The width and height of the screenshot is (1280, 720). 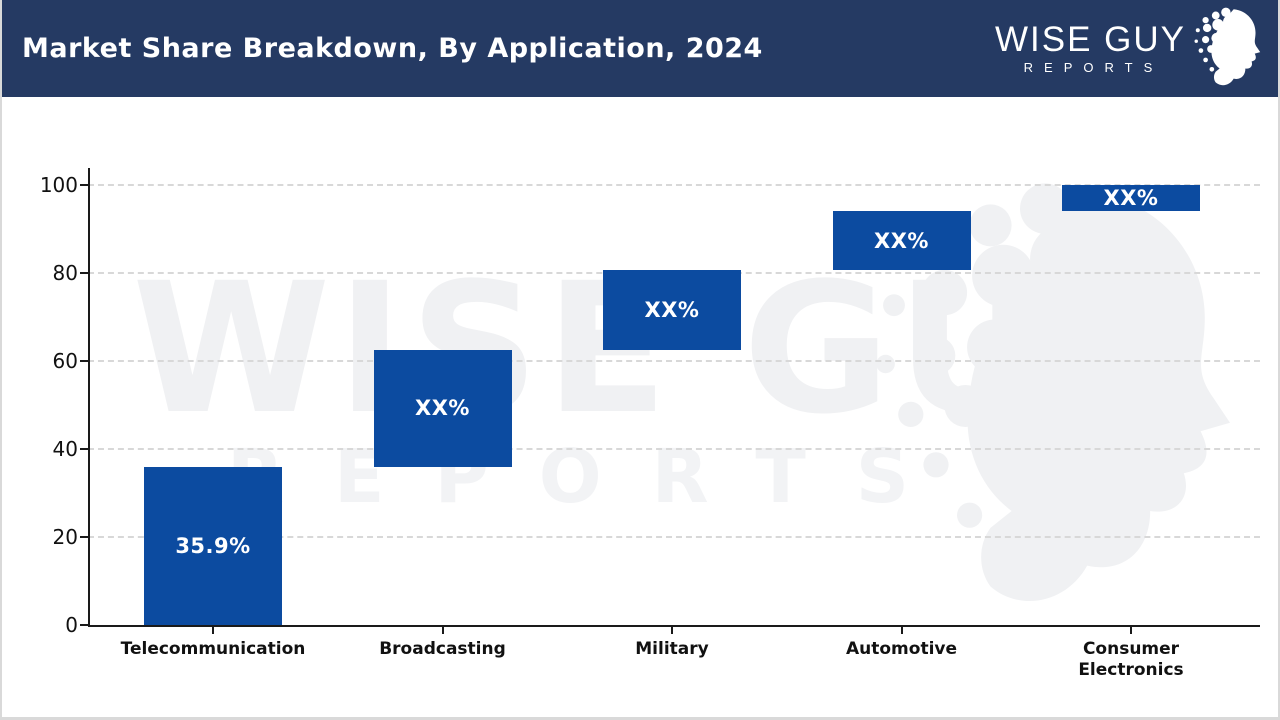 I want to click on x-axis-line, so click(x=674, y=626).